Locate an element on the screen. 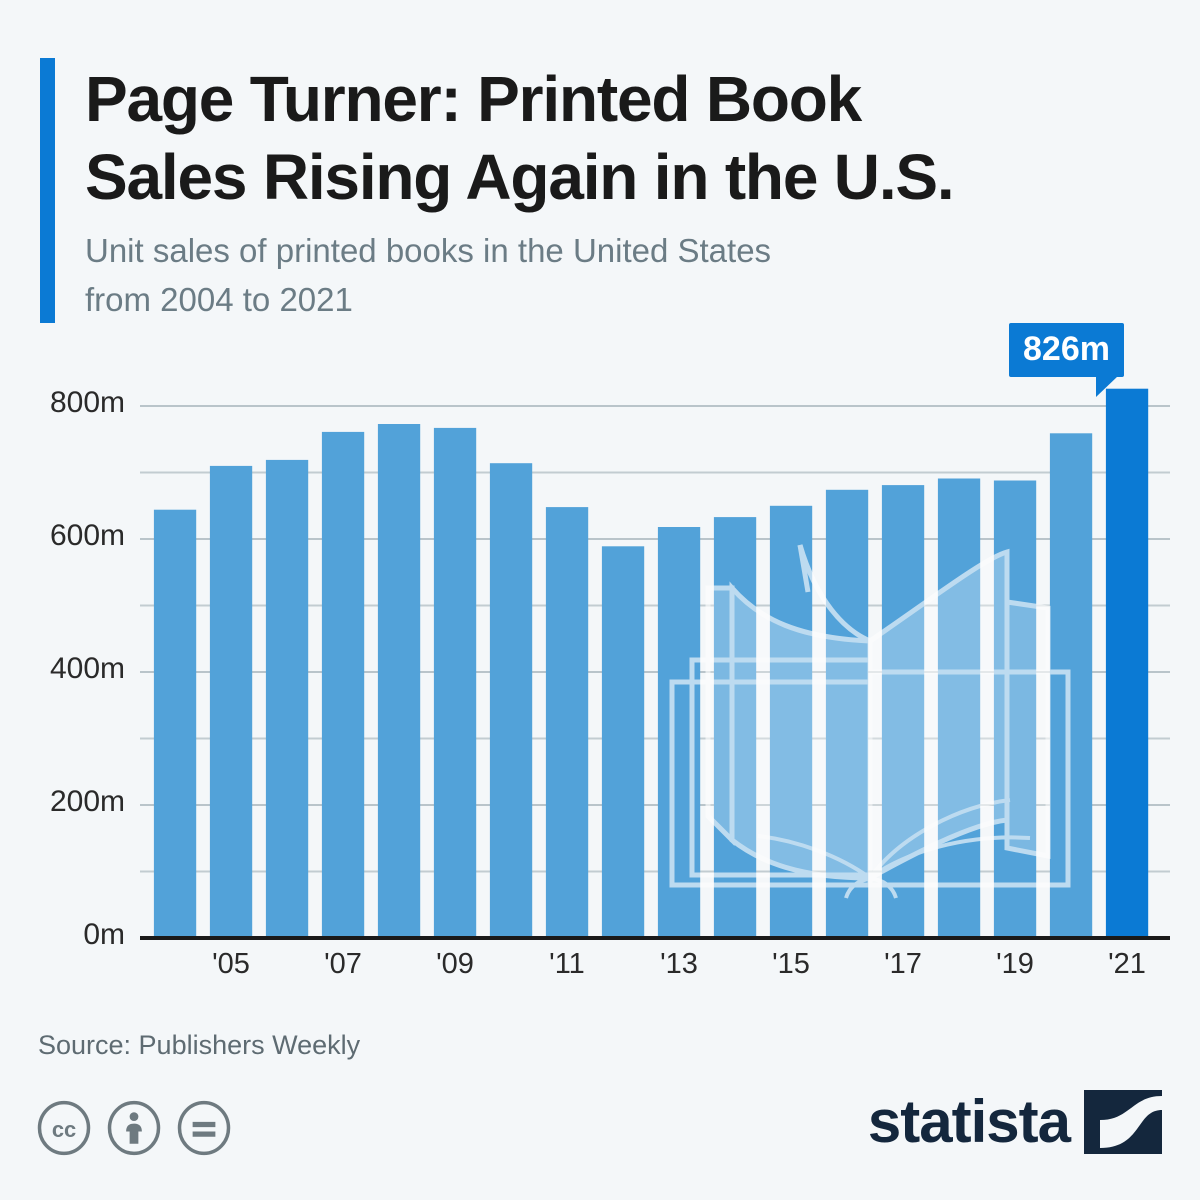 Image resolution: width=1200 pixels, height=1200 pixels. cc-icon: cc is located at coordinates (64, 1128).